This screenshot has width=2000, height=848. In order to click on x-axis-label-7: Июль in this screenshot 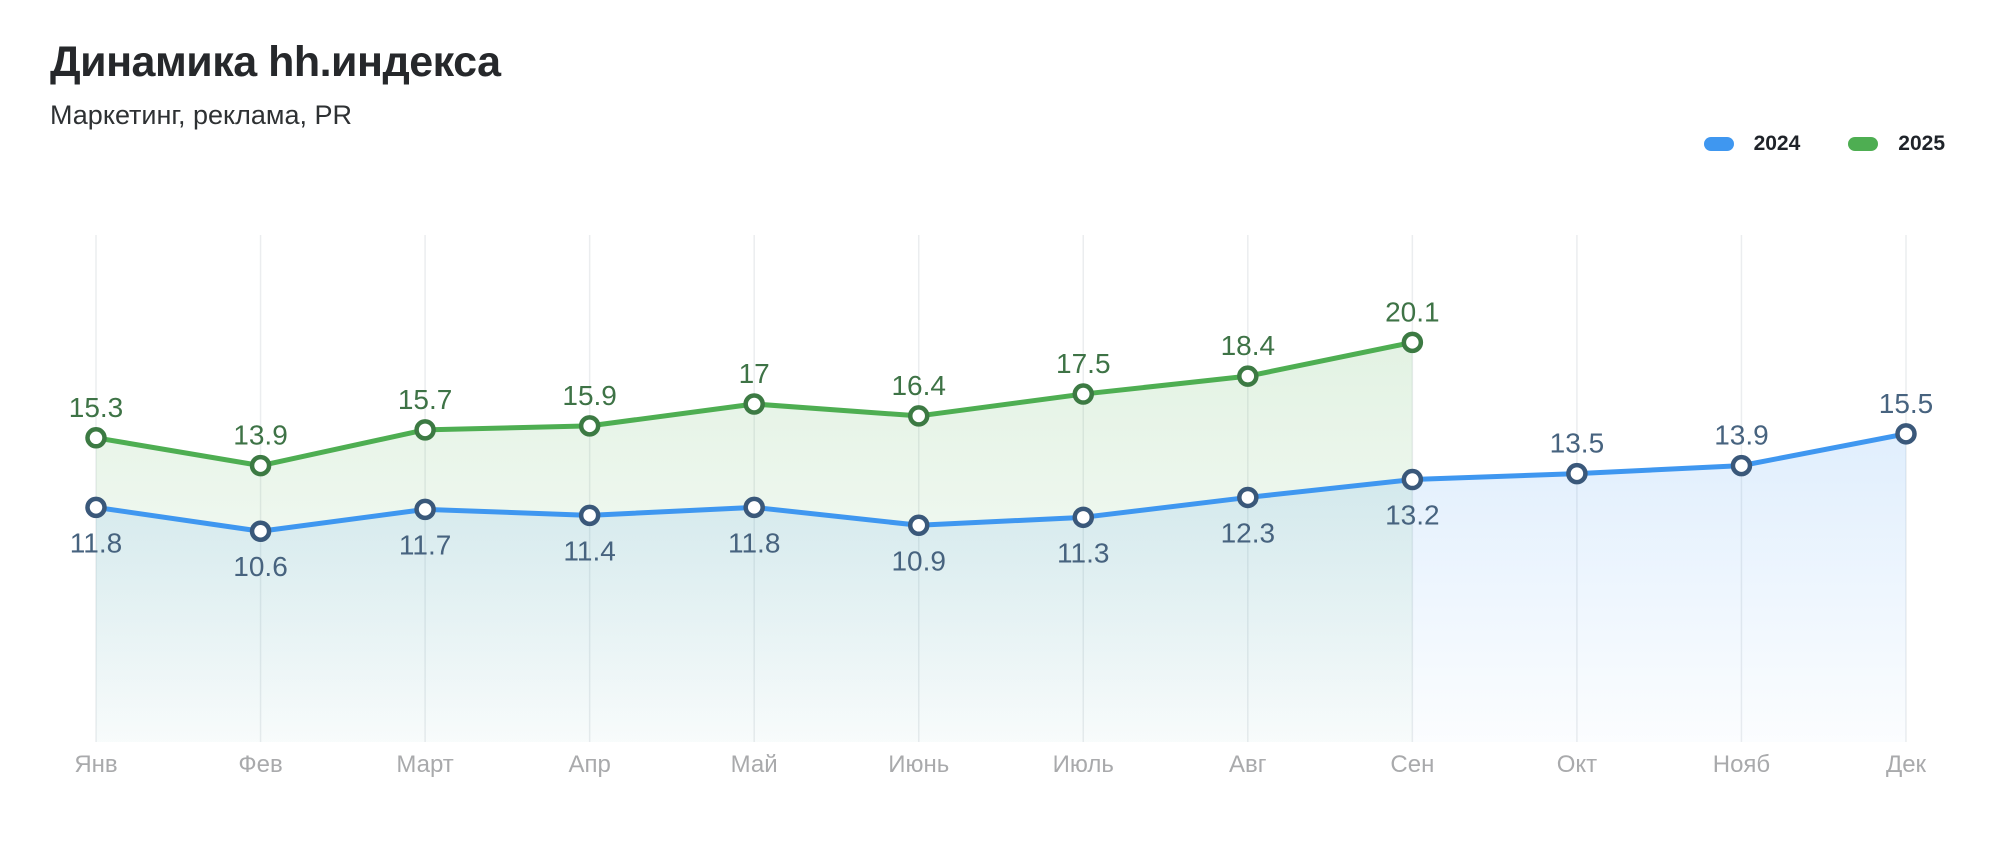, I will do `click(1083, 764)`.